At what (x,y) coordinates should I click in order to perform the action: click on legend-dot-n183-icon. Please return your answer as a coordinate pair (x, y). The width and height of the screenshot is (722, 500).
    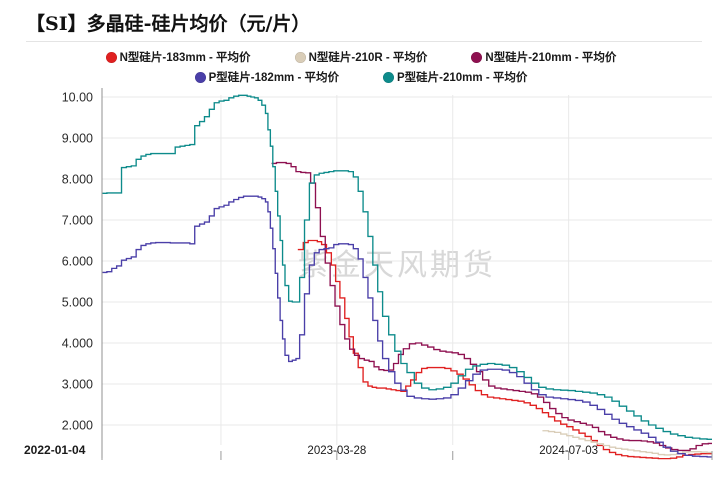
    Looking at the image, I should click on (111, 57).